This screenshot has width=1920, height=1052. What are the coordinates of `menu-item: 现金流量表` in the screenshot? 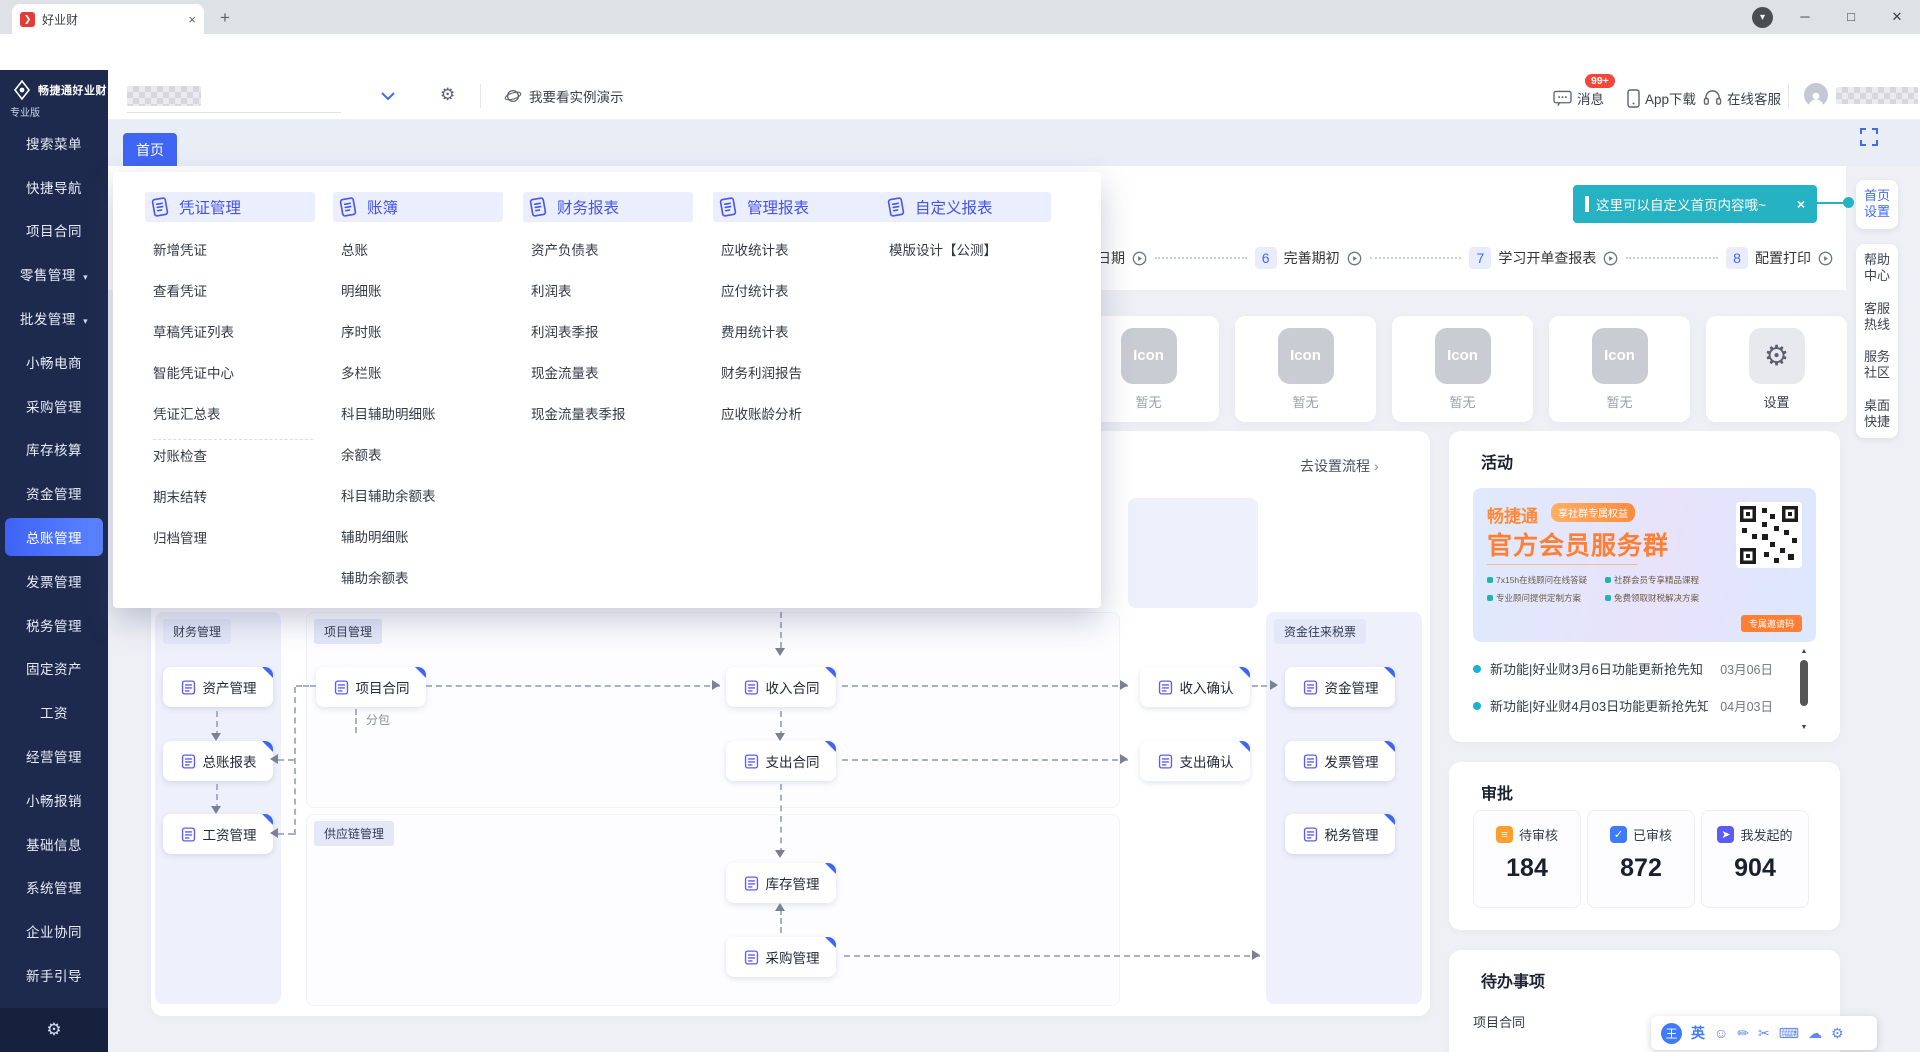 It's located at (565, 373).